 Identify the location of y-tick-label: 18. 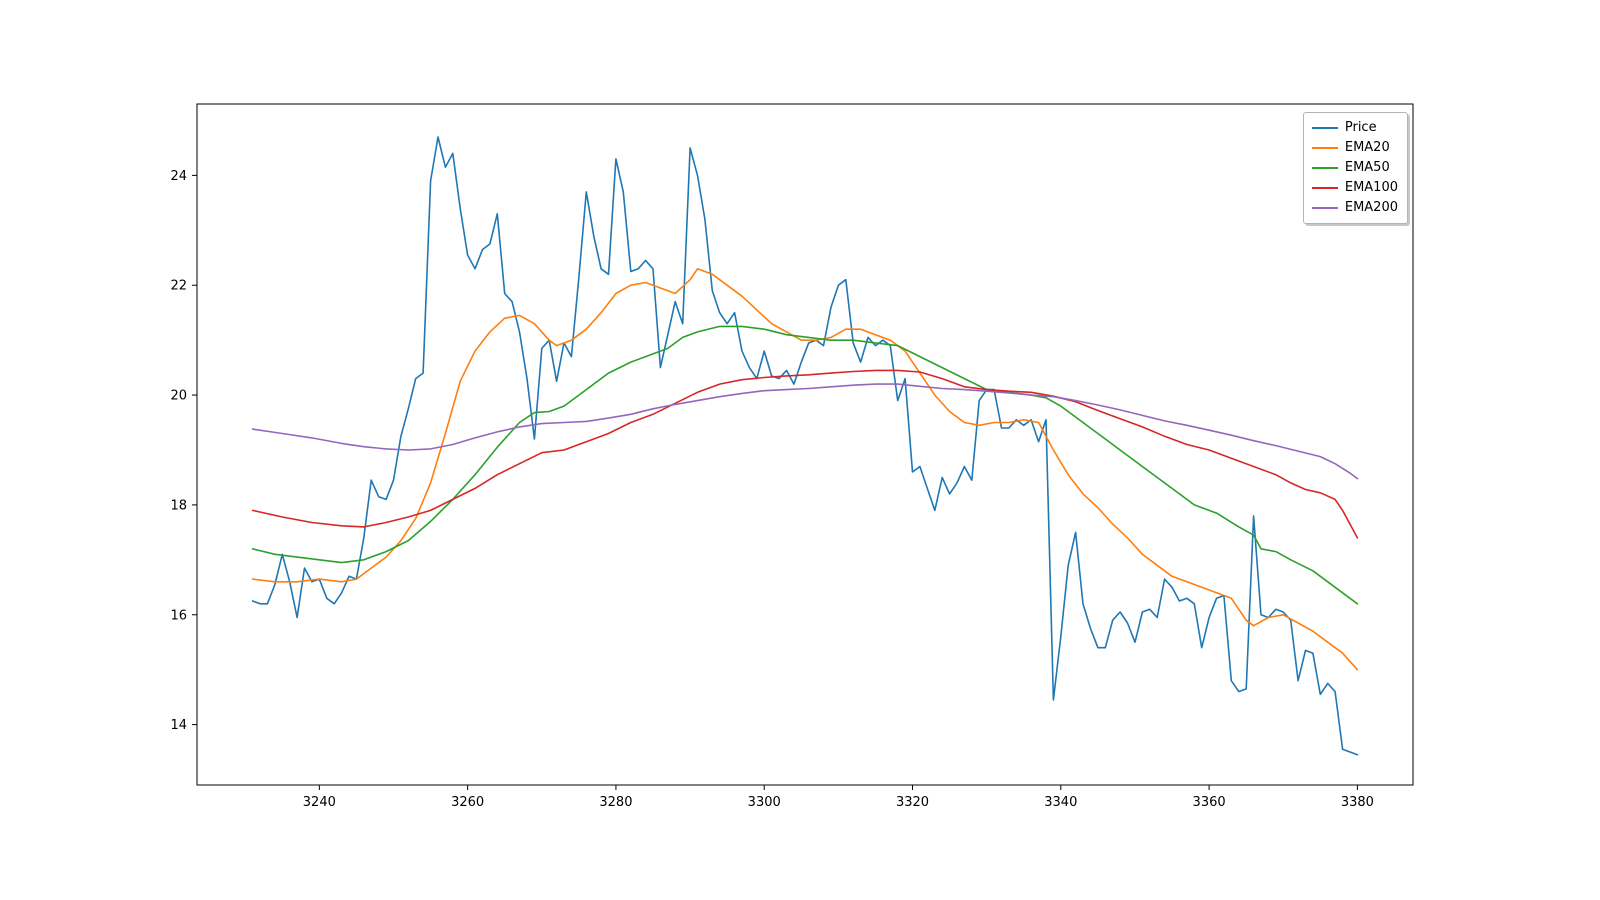
(178, 505).